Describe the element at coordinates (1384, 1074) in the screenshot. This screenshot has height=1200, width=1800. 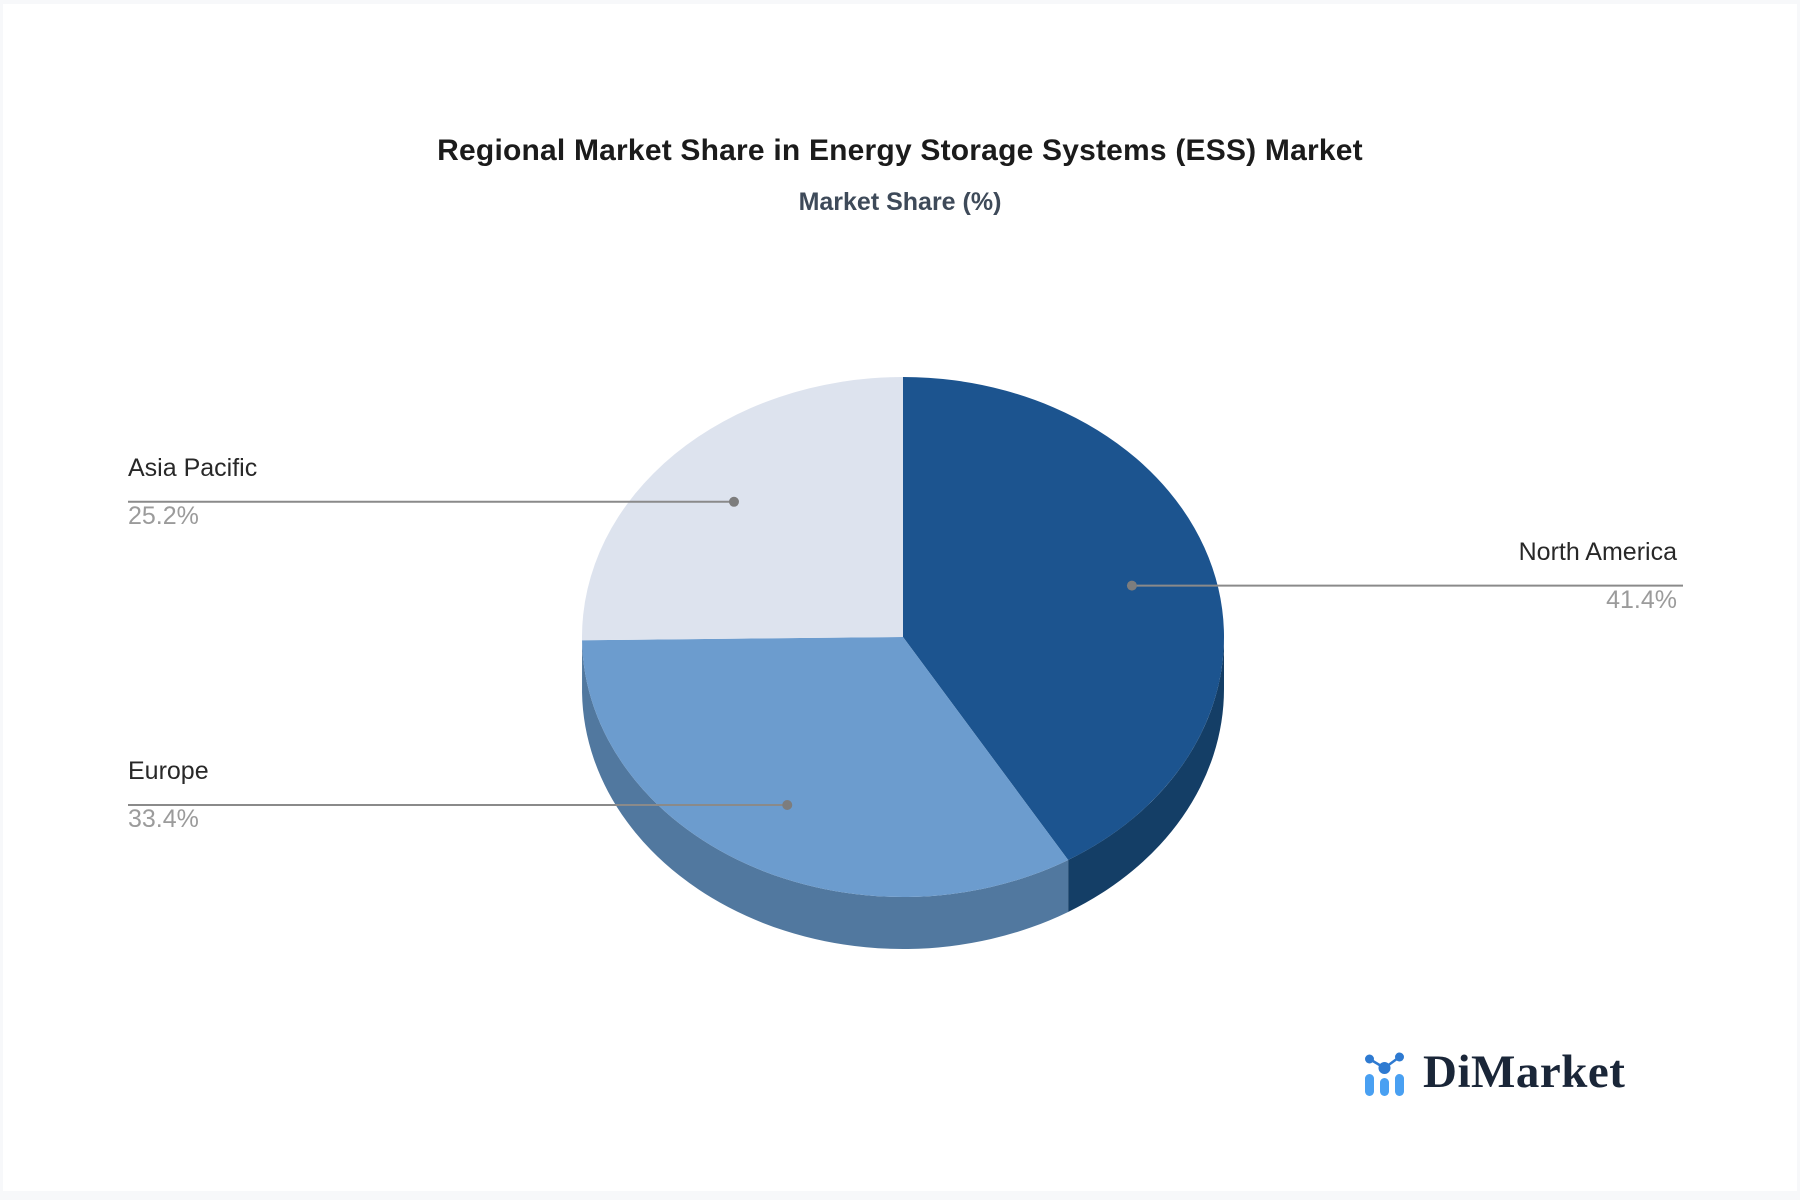
I see `bar-line-chart-icon` at that location.